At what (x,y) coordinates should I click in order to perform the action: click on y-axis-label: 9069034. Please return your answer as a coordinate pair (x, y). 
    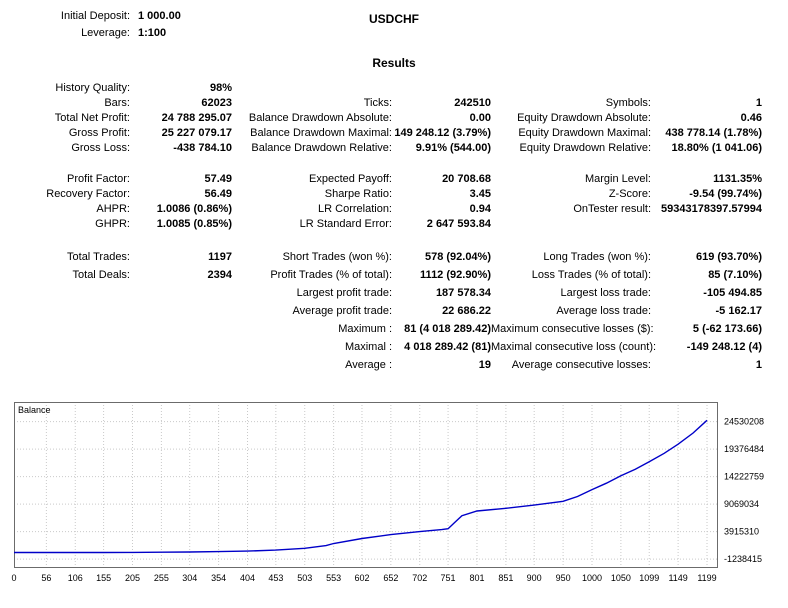
    Looking at the image, I should click on (741, 504).